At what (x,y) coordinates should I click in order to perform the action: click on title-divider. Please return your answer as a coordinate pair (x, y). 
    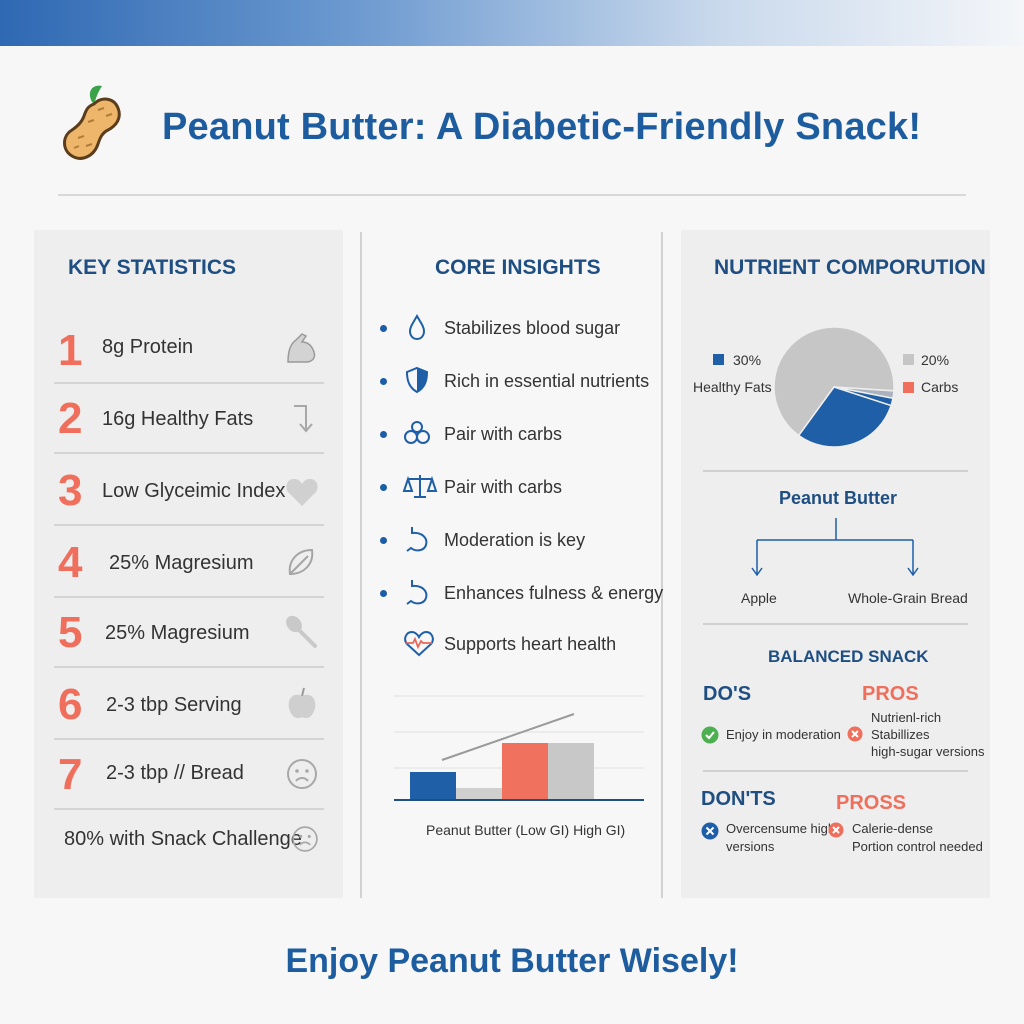
    Looking at the image, I should click on (512, 195).